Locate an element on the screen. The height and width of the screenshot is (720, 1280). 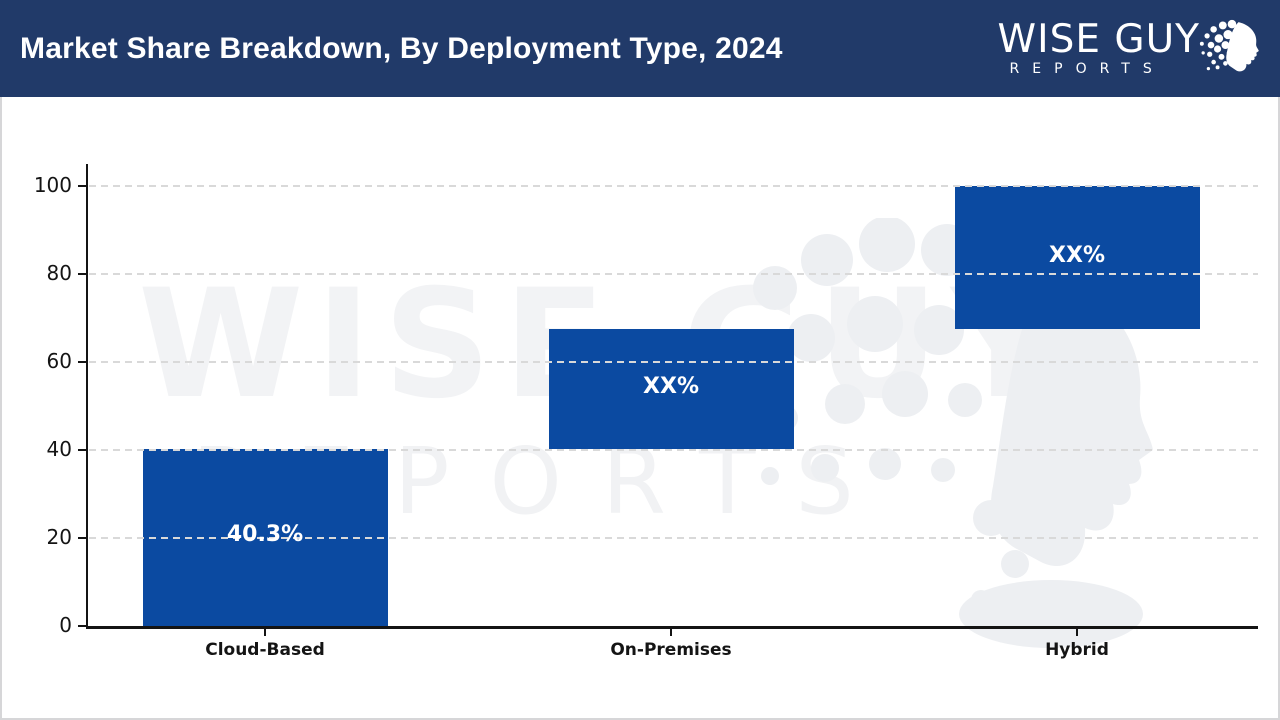
bar-label-cloud-based: 40.3% is located at coordinates (265, 535).